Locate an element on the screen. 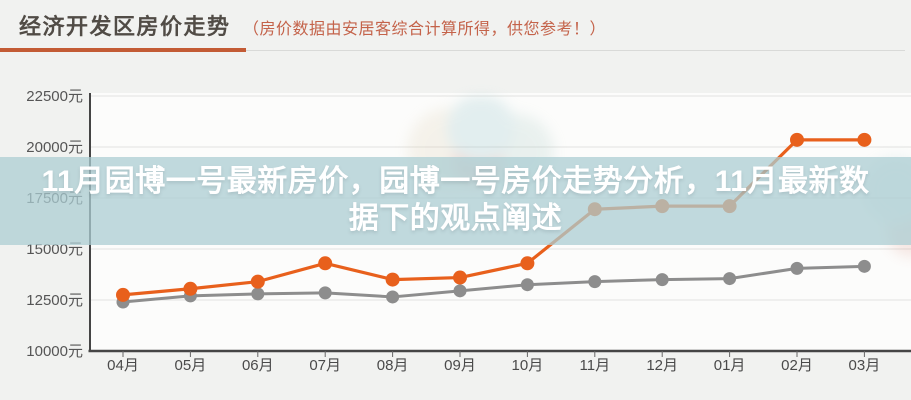 This screenshot has height=400, width=911. x-axis-label: 08月 is located at coordinates (393, 365).